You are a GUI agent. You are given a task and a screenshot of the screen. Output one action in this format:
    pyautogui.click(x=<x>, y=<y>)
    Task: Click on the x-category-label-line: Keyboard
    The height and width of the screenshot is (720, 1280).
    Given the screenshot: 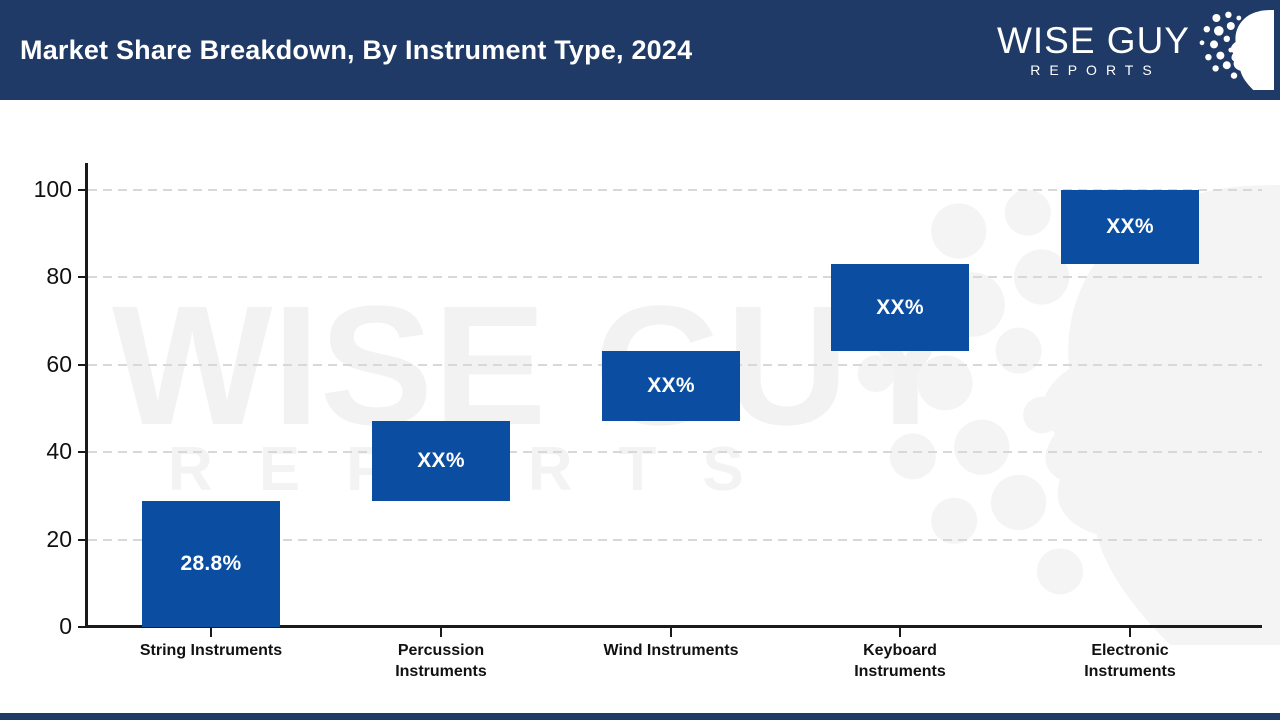 What is the action you would take?
    pyautogui.click(x=900, y=650)
    